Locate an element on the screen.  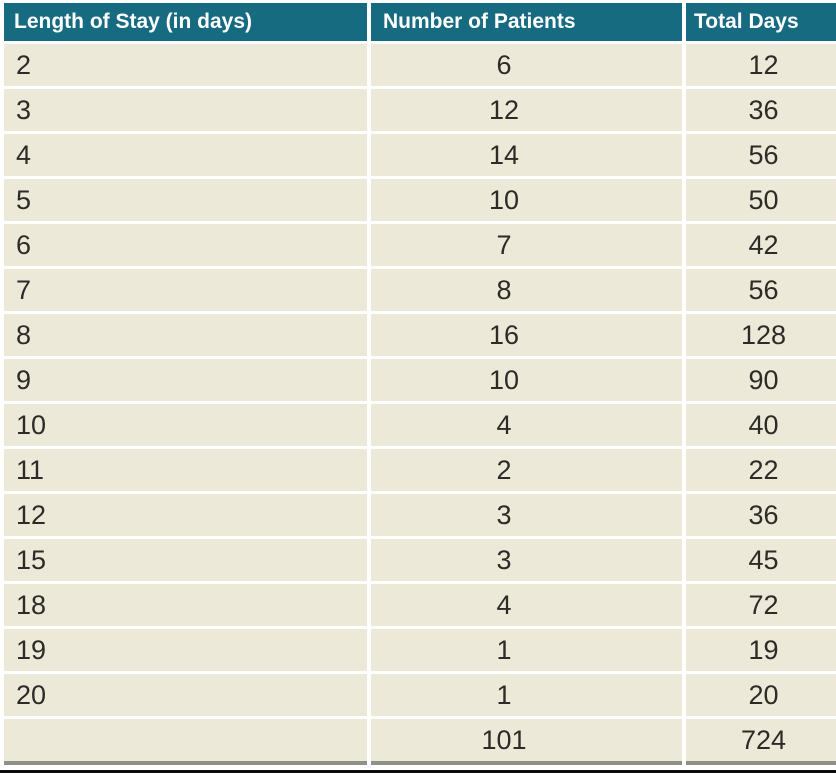
totals-row: 101 724 is located at coordinates (420, 742).